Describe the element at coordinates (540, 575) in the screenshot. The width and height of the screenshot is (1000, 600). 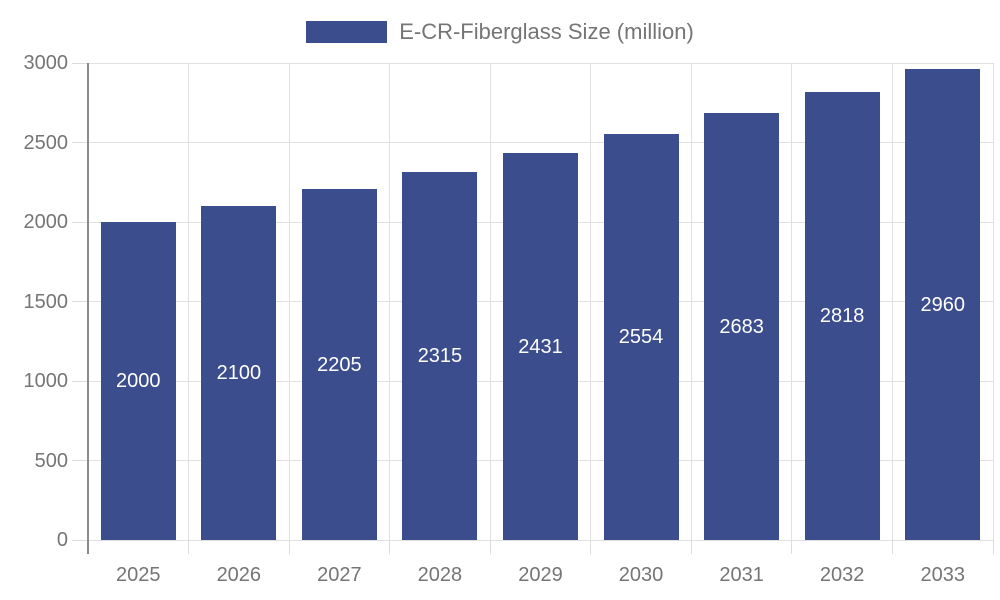
I see `x-axis-tick-label: 2029` at that location.